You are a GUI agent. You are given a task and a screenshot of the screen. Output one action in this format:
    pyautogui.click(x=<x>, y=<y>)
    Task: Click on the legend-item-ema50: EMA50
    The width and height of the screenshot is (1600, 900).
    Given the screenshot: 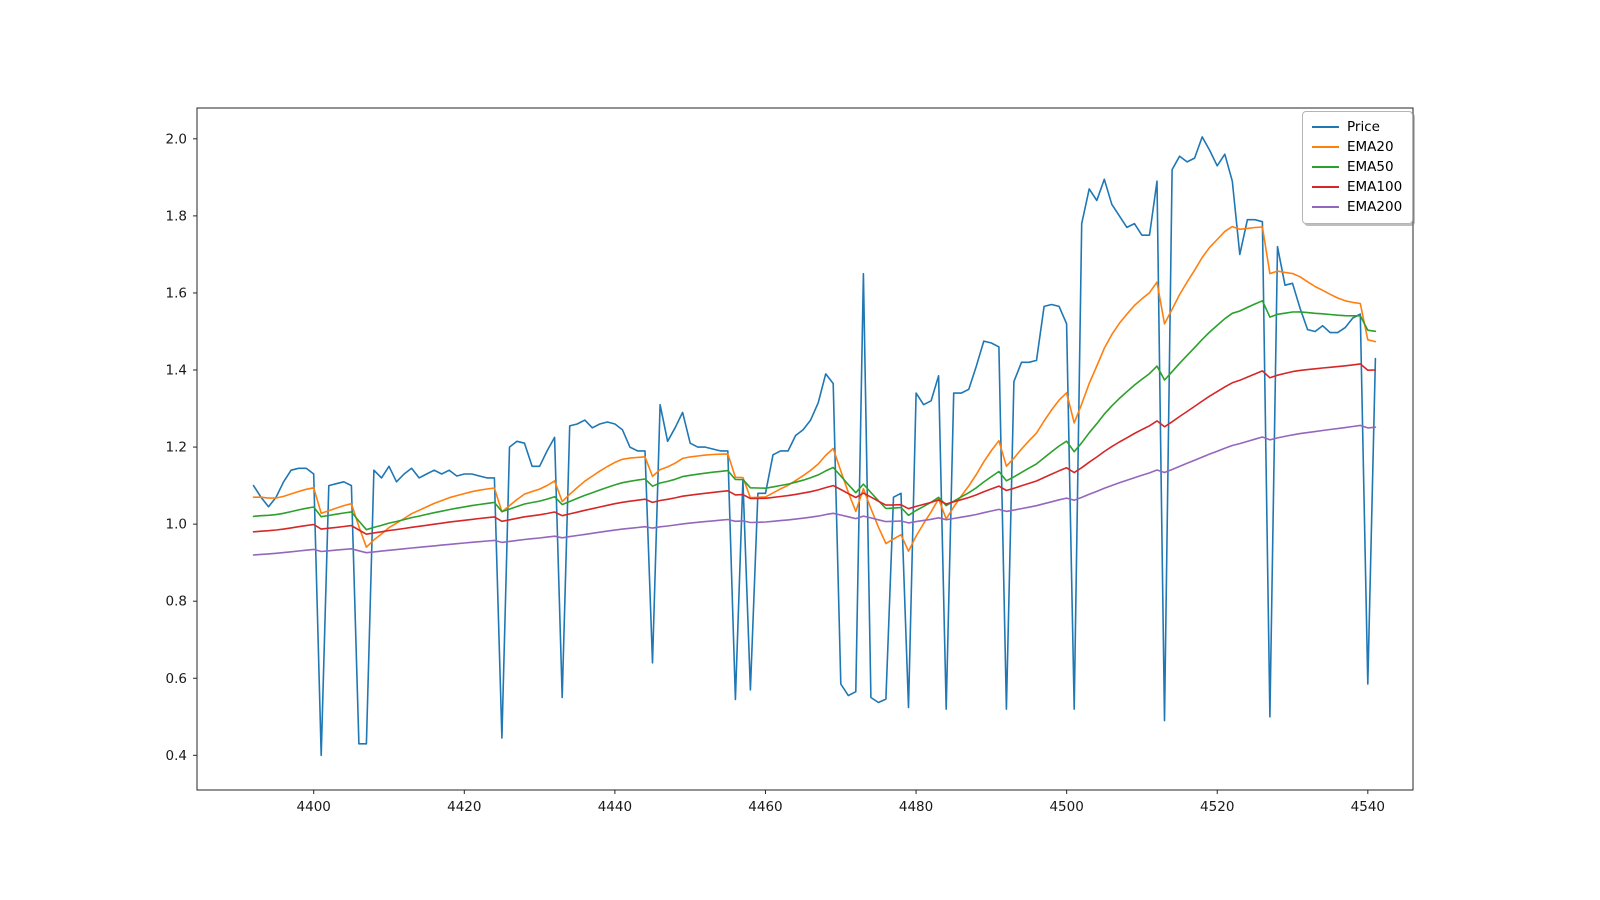 What is the action you would take?
    pyautogui.click(x=1357, y=167)
    